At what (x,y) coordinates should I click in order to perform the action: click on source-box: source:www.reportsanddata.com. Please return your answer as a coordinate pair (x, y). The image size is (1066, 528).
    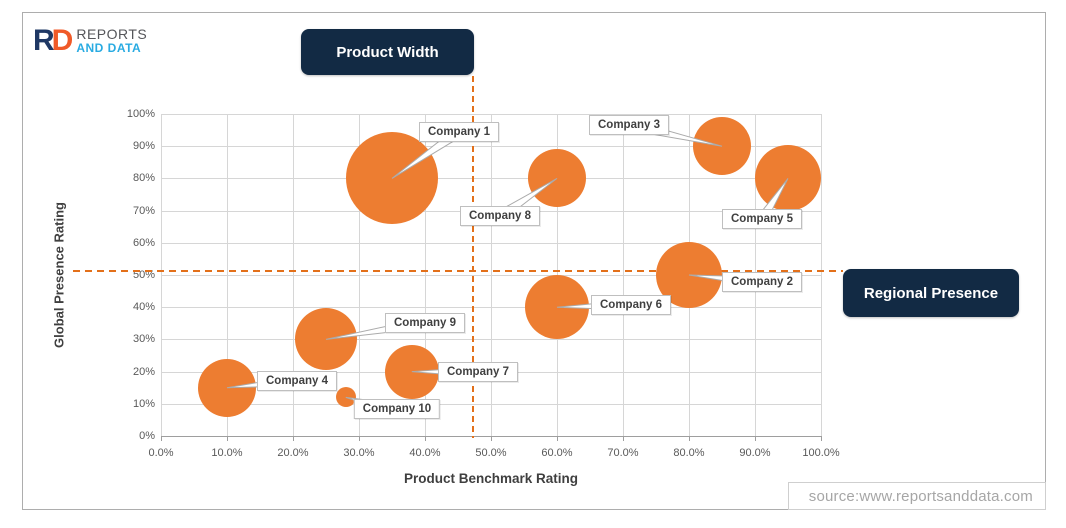
    Looking at the image, I should click on (917, 496).